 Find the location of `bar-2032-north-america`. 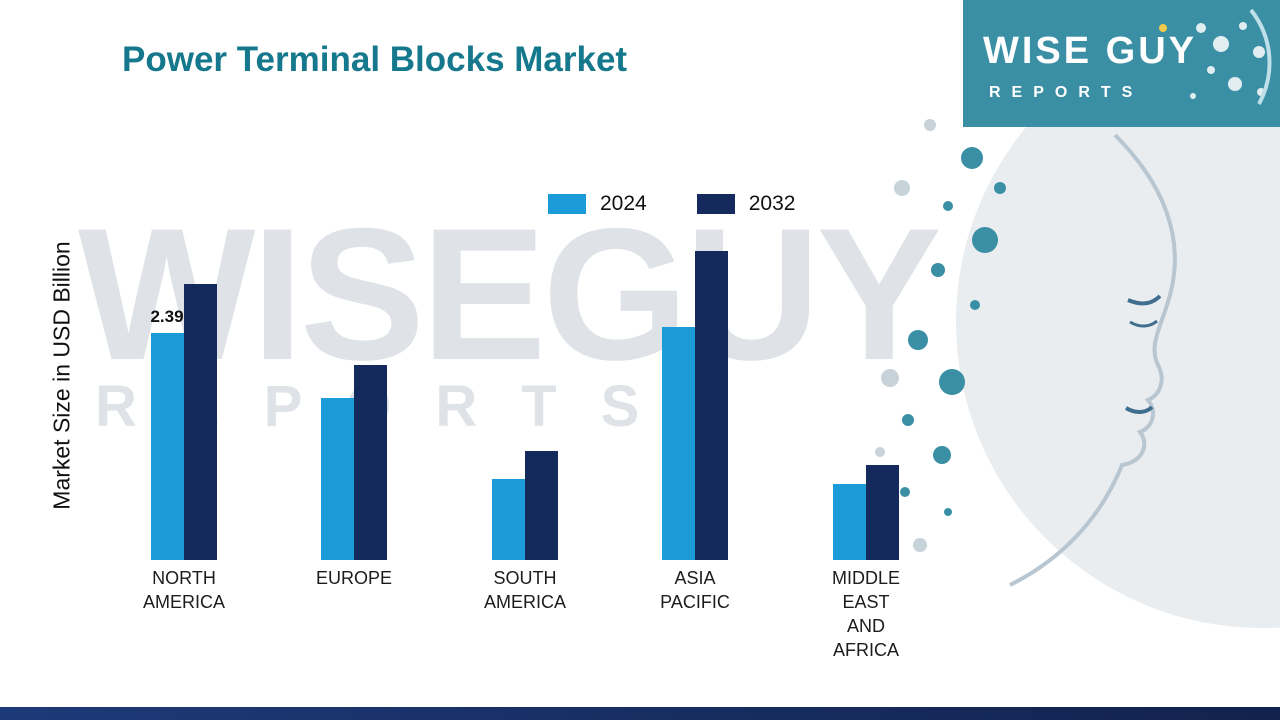

bar-2032-north-america is located at coordinates (200, 422).